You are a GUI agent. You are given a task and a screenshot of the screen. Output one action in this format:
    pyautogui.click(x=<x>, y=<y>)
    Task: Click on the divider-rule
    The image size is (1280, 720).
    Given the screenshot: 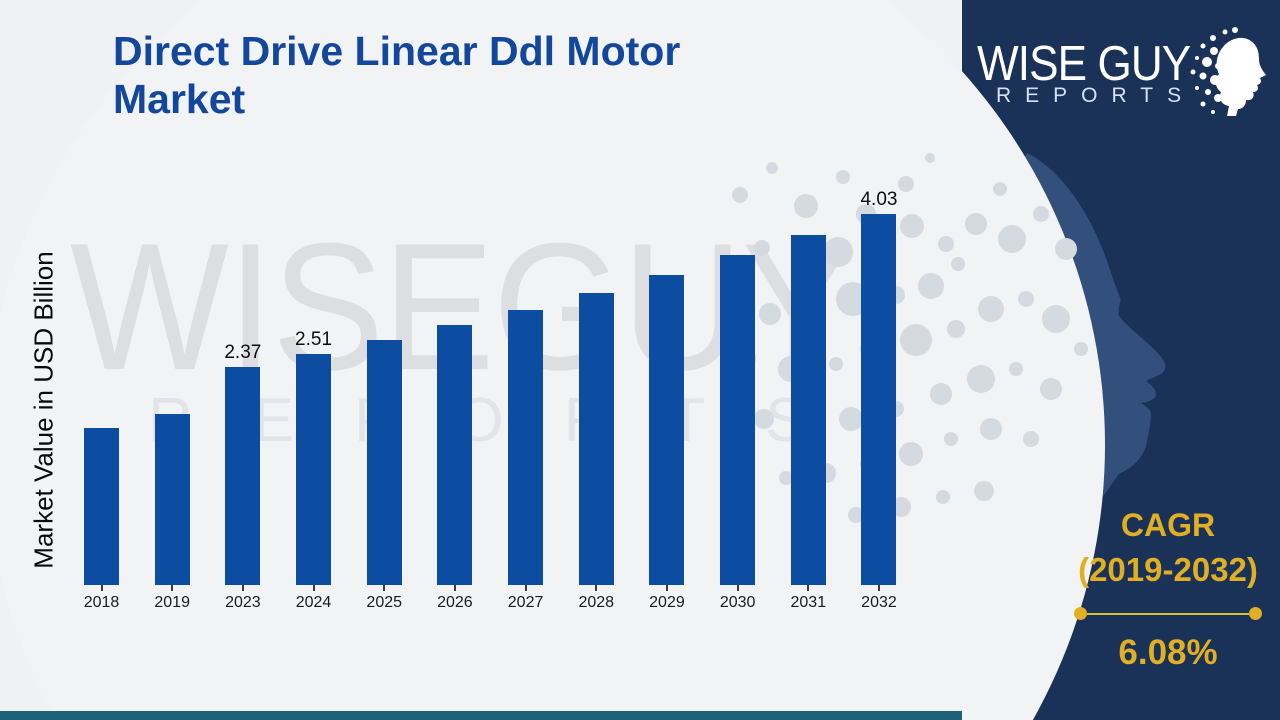 What is the action you would take?
    pyautogui.click(x=1168, y=613)
    